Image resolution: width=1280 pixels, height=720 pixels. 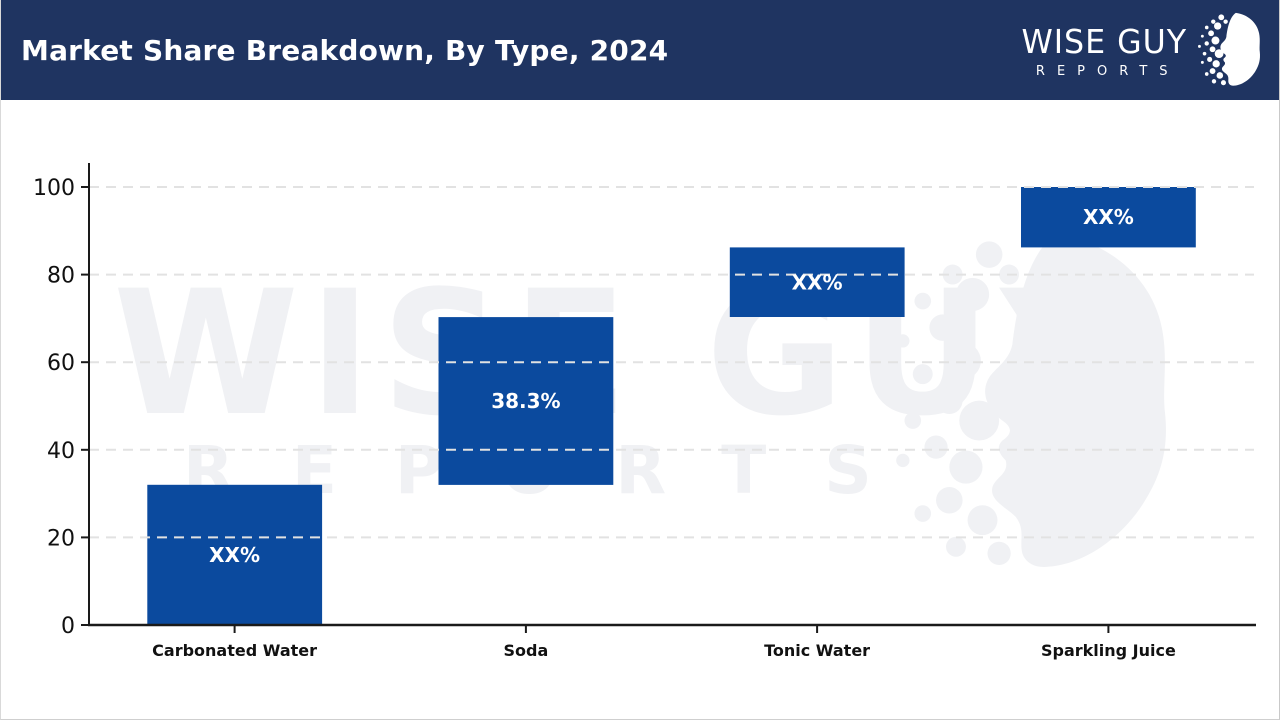 I want to click on x-axis-label-tonic-water: Tonic Water, so click(x=817, y=650).